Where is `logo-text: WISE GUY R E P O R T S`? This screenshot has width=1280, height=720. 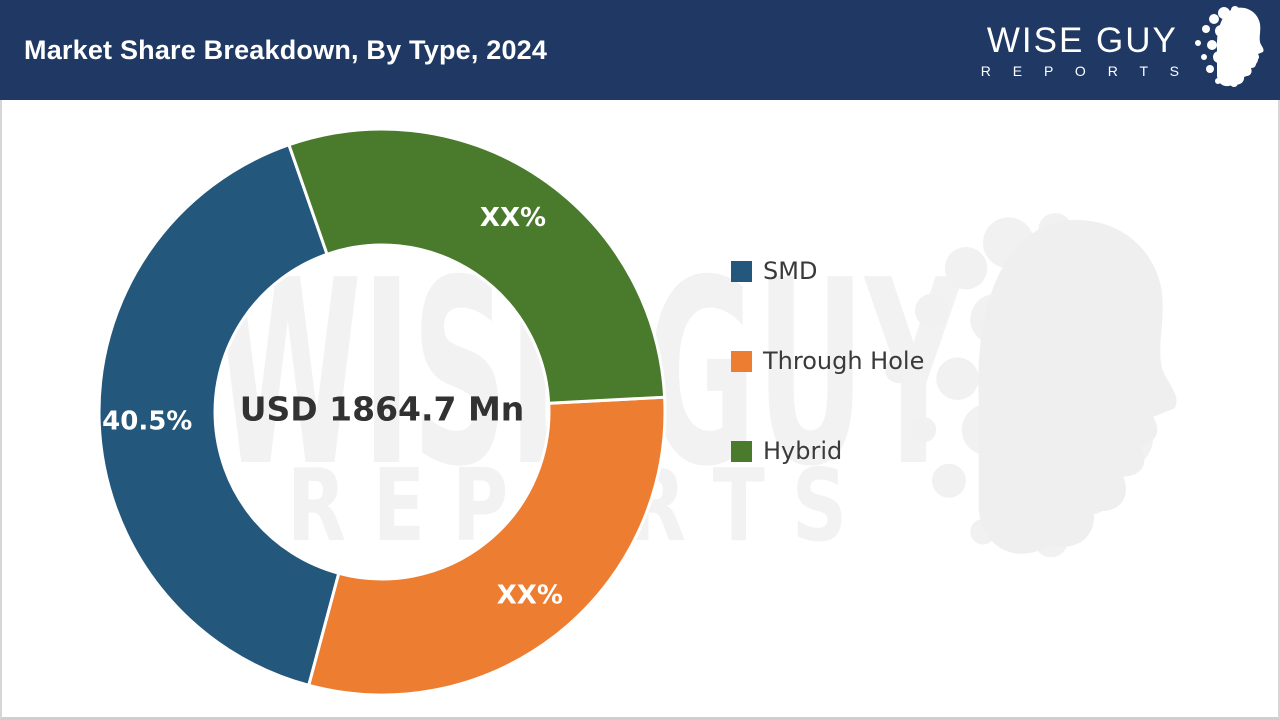 logo-text: WISE GUY R E P O R T S is located at coordinates (1082, 50).